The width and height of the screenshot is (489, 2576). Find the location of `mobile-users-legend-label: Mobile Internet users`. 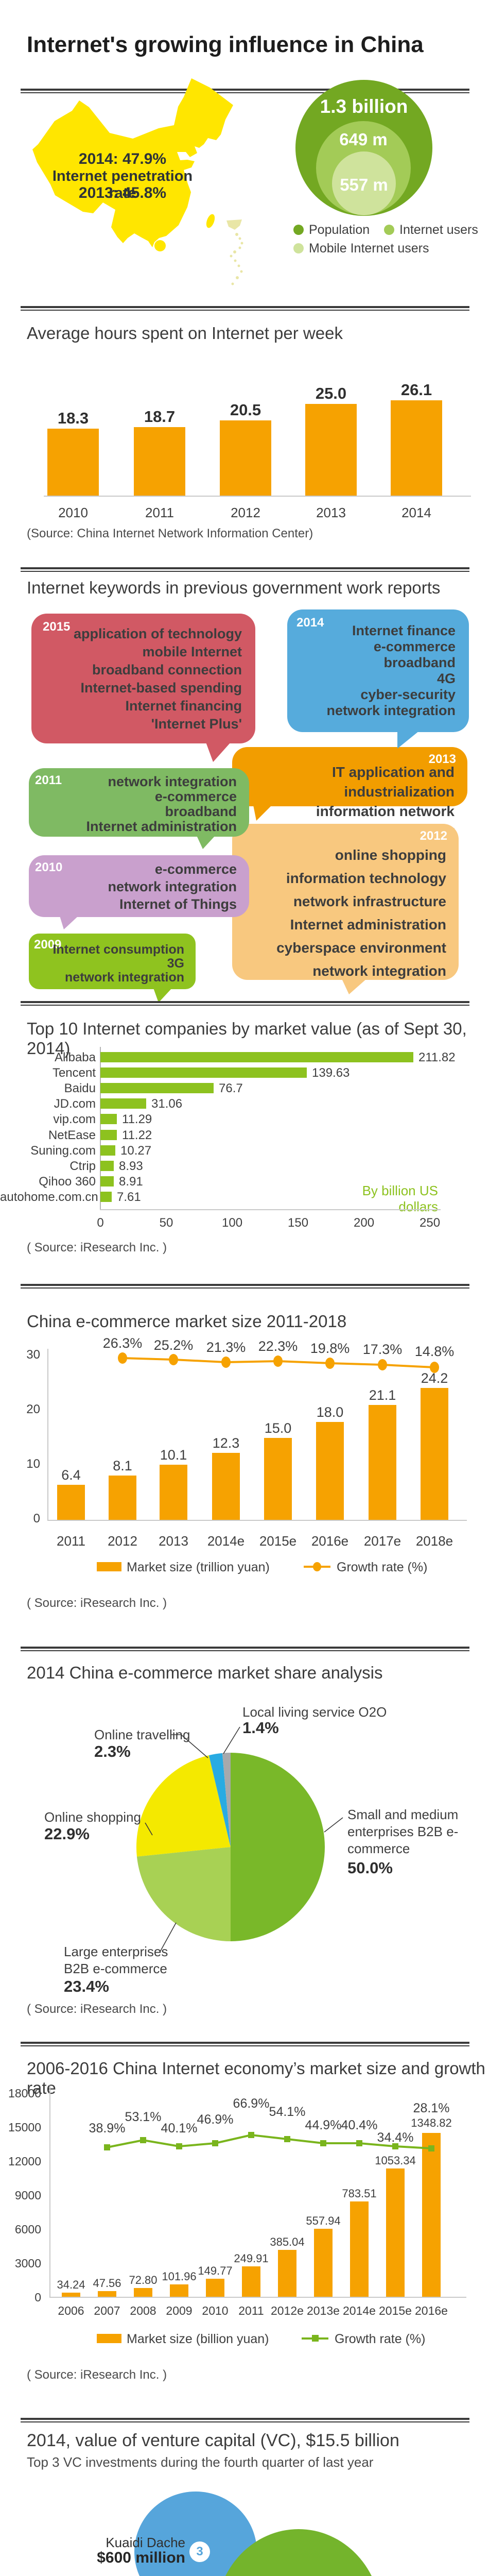

mobile-users-legend-label: Mobile Internet users is located at coordinates (369, 248).